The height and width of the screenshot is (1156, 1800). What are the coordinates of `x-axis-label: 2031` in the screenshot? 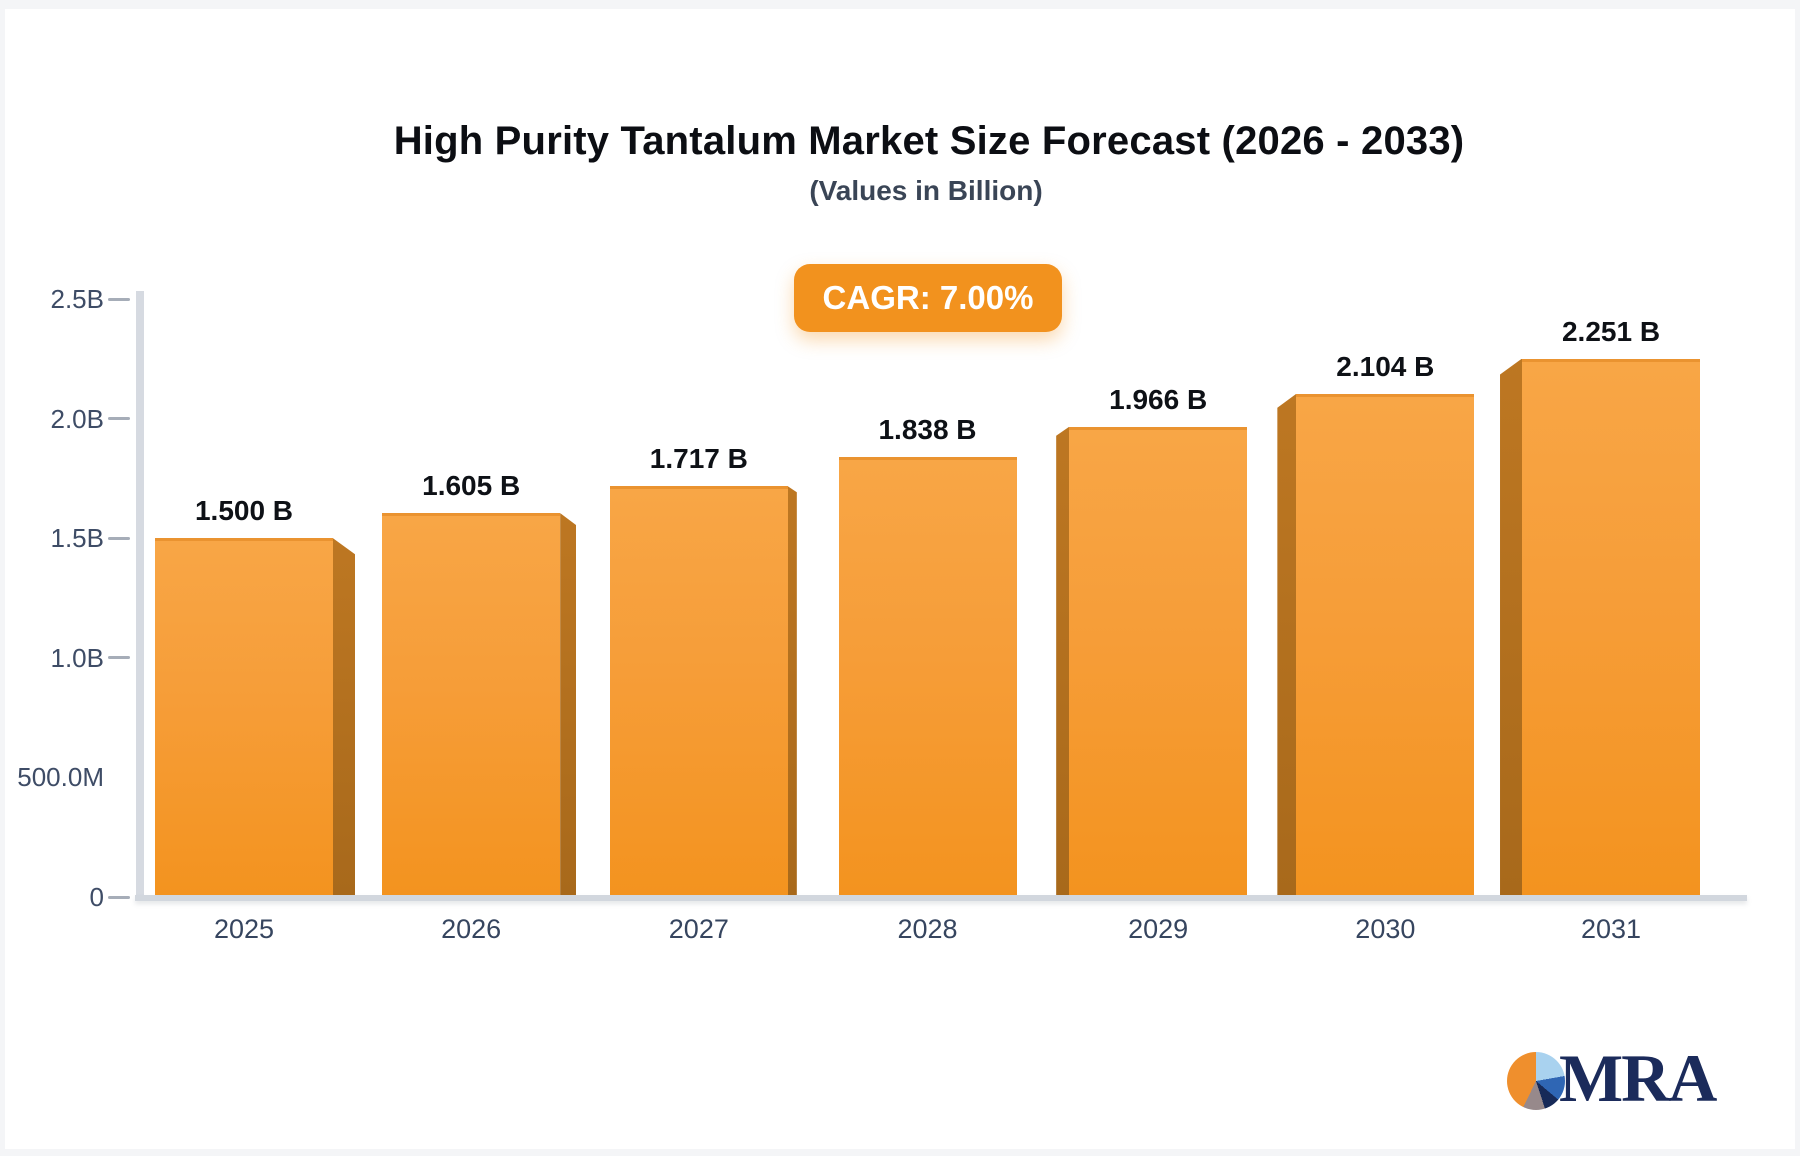 It's located at (1611, 929).